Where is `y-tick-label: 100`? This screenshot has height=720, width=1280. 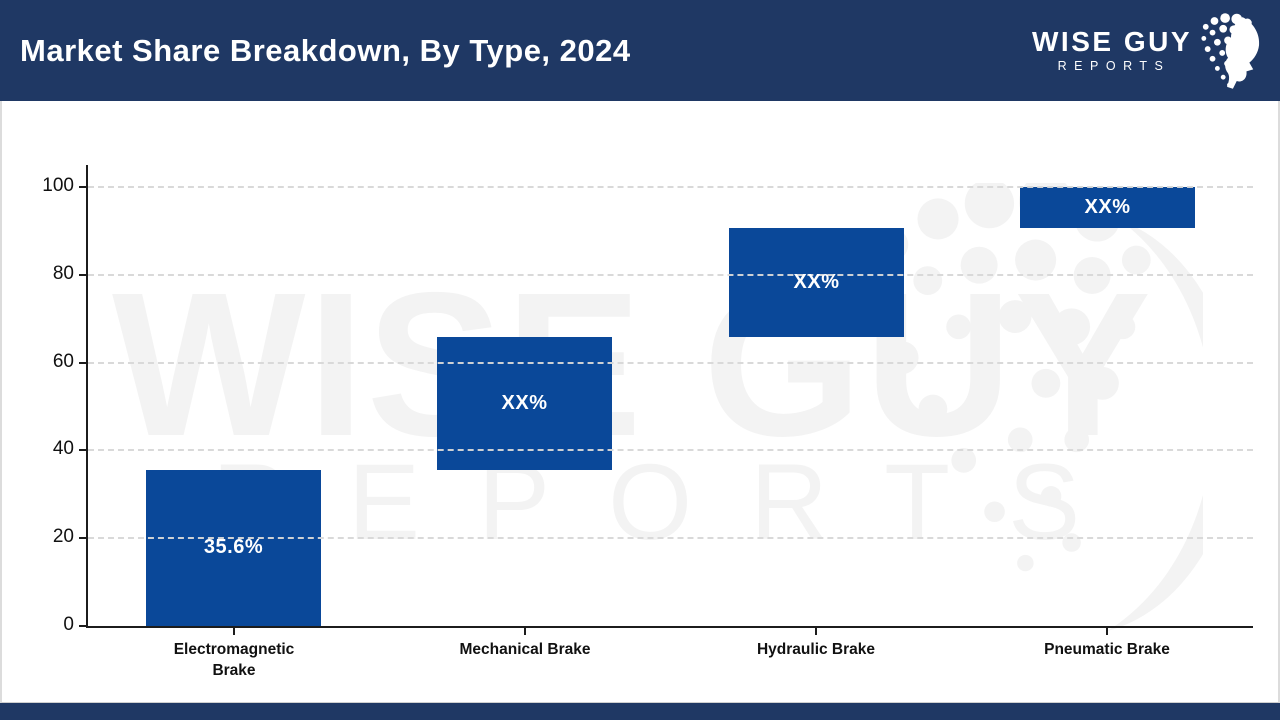 y-tick-label: 100 is located at coordinates (58, 185).